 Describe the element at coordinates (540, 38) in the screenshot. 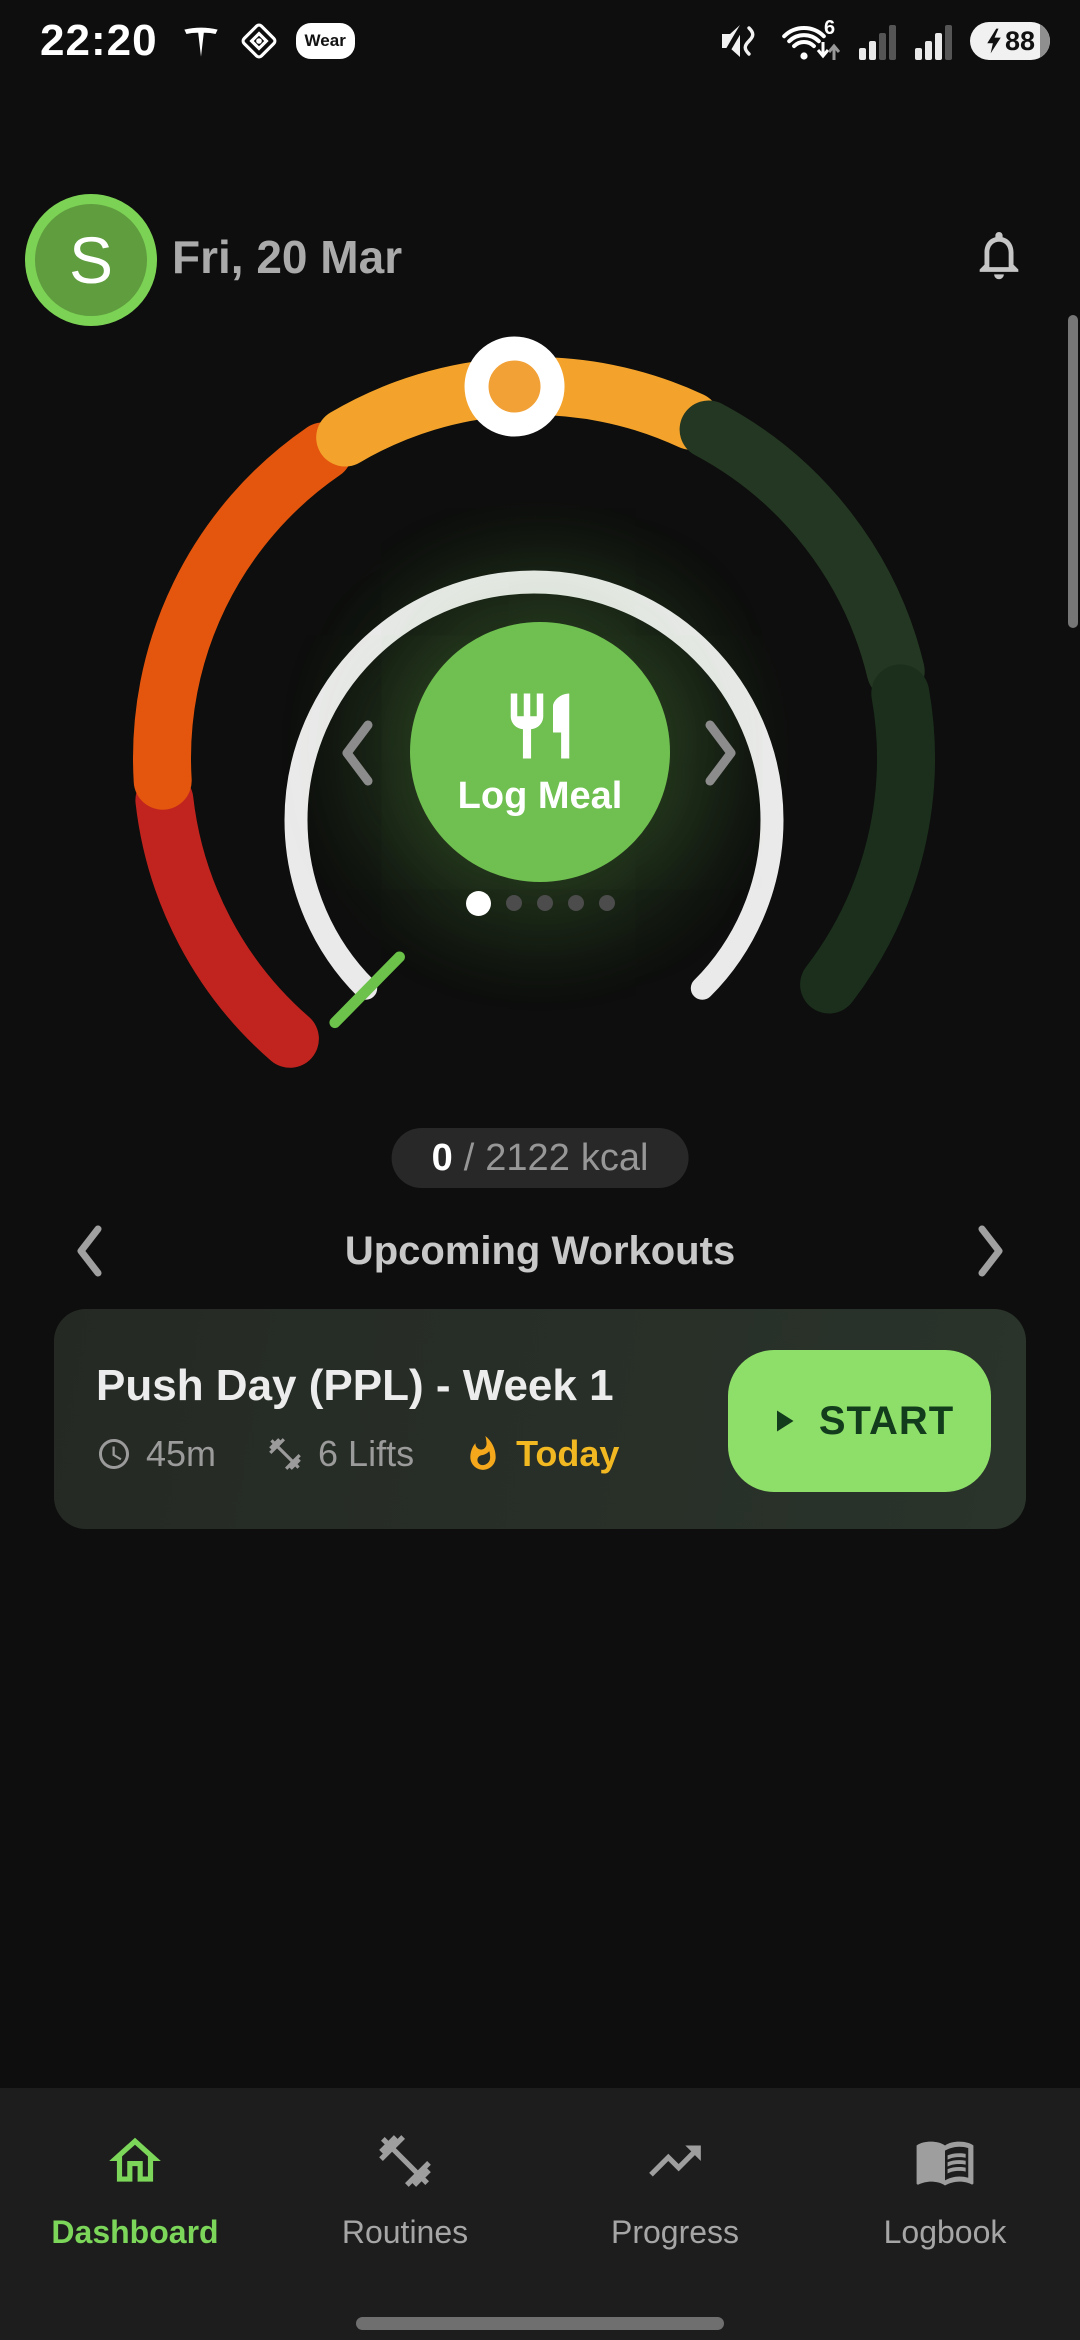

I see `status-bar: 22:20 Wear` at that location.